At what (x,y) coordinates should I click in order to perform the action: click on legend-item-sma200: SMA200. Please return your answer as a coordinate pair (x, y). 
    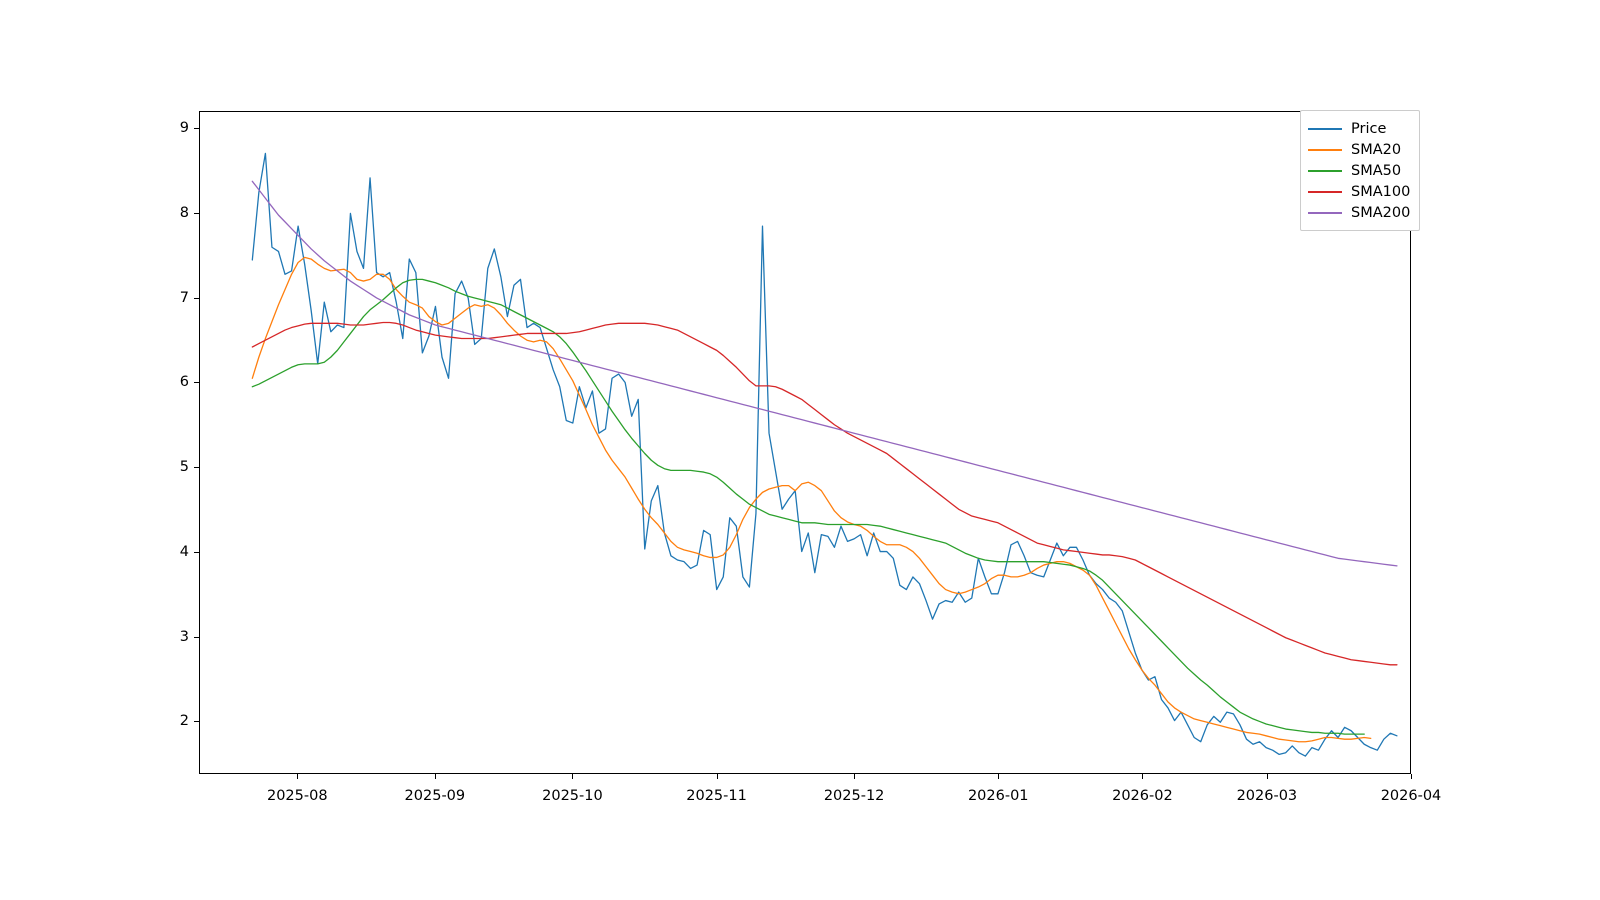
    Looking at the image, I should click on (1359, 212).